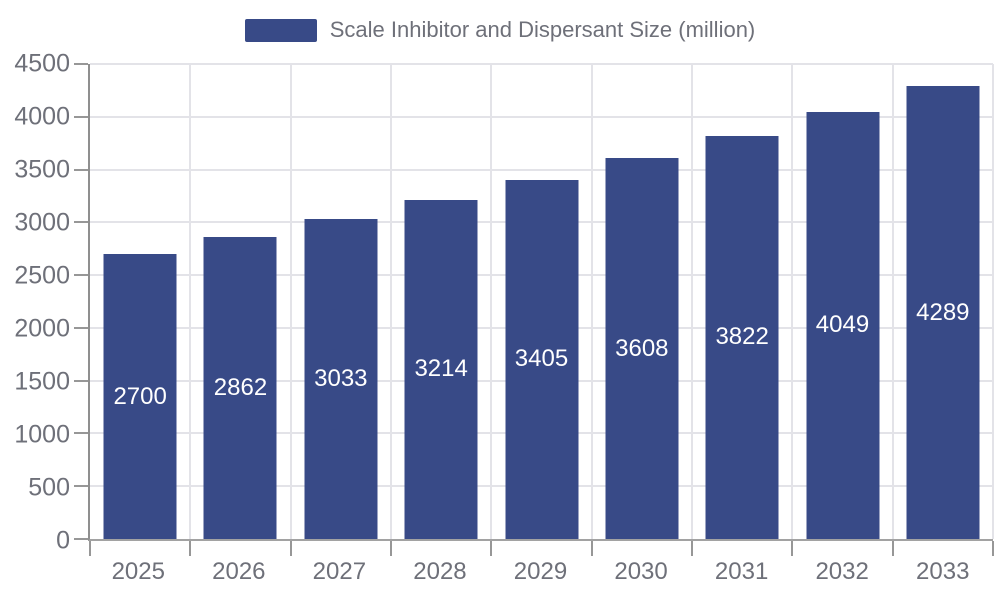 Image resolution: width=1000 pixels, height=600 pixels. I want to click on x-axis-tick-label: 2027, so click(339, 571).